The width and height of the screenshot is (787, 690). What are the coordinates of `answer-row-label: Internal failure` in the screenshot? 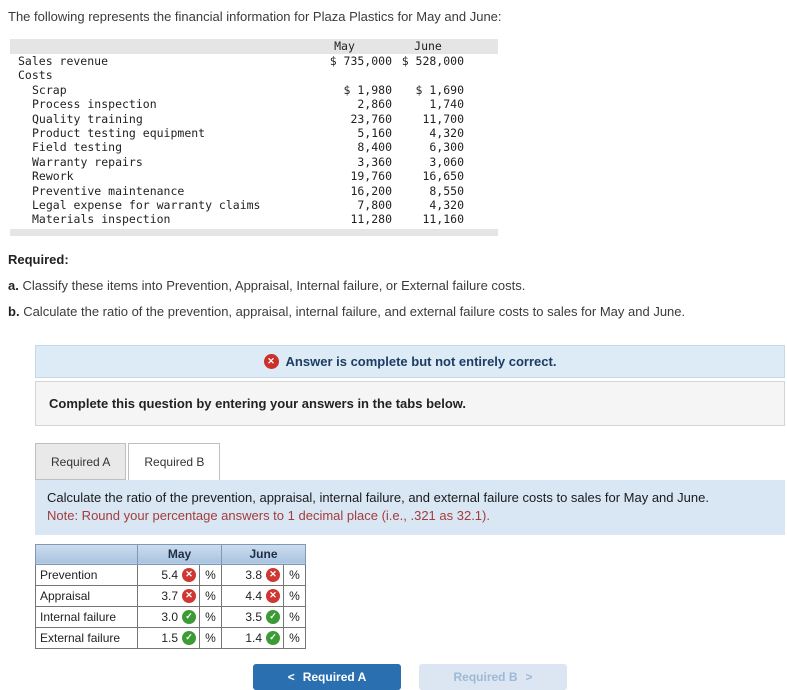 It's located at (86, 616).